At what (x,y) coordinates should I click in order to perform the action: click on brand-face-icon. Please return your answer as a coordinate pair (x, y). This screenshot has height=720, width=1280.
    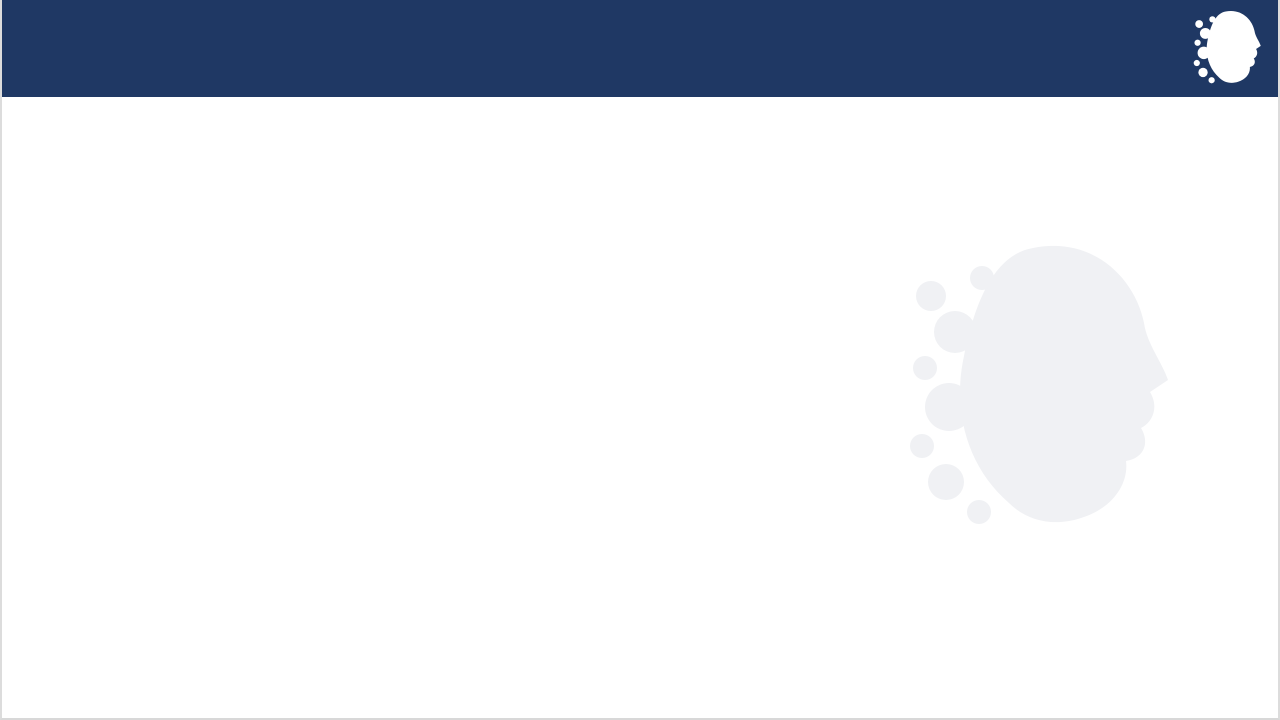
    Looking at the image, I should click on (1227, 47).